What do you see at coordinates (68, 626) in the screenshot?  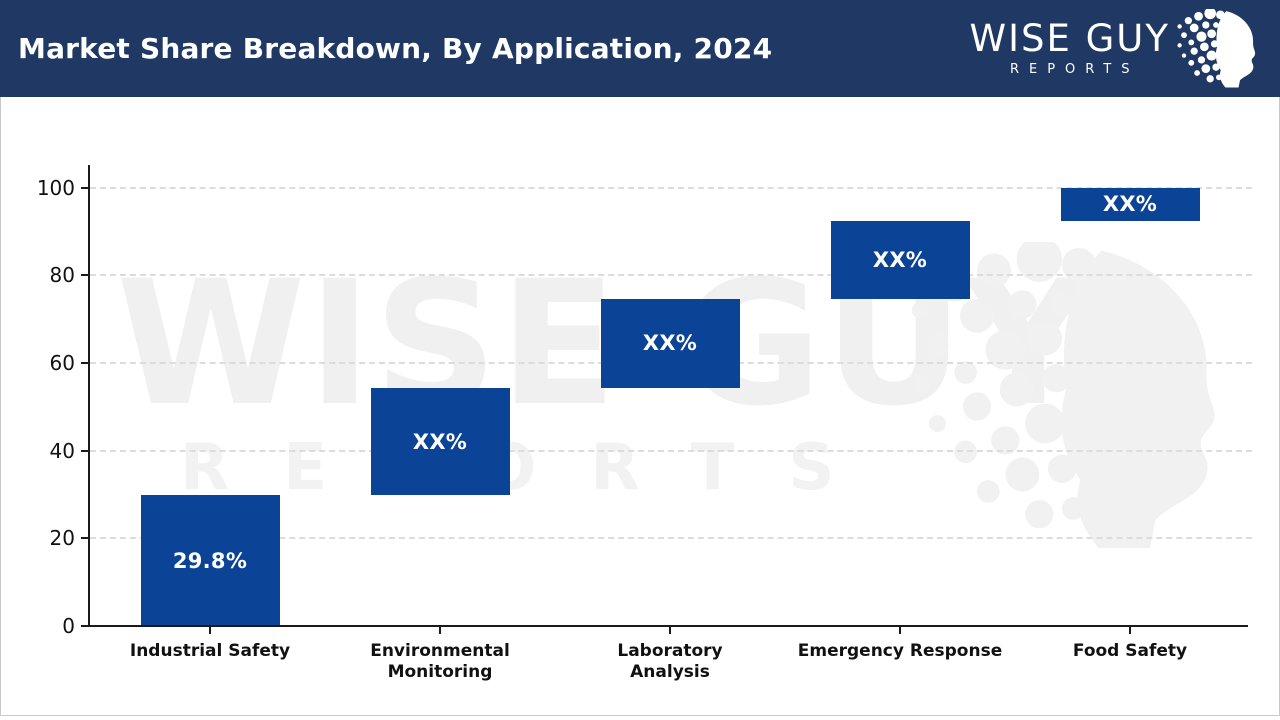 I see `y-tick-label-0: 0` at bounding box center [68, 626].